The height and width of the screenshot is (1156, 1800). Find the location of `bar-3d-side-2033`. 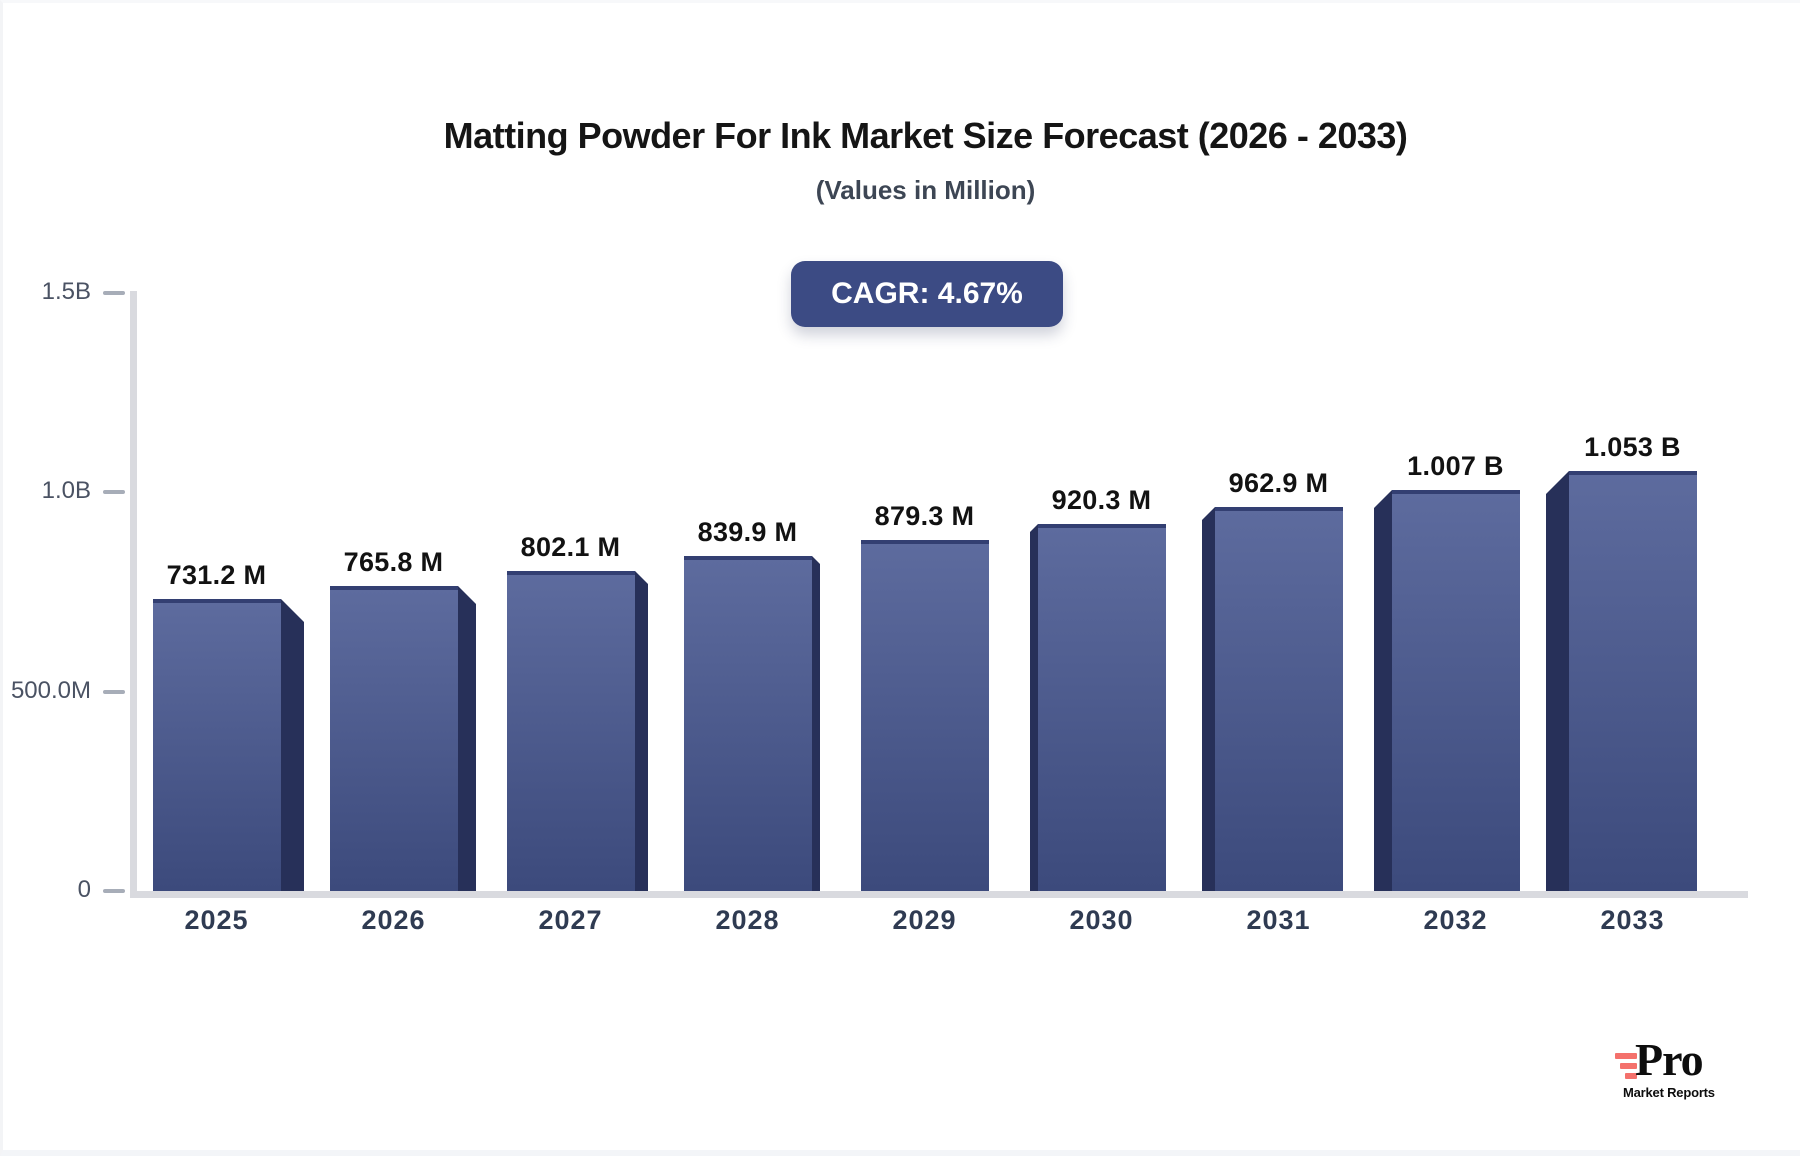

bar-3d-side-2033 is located at coordinates (1557, 681).